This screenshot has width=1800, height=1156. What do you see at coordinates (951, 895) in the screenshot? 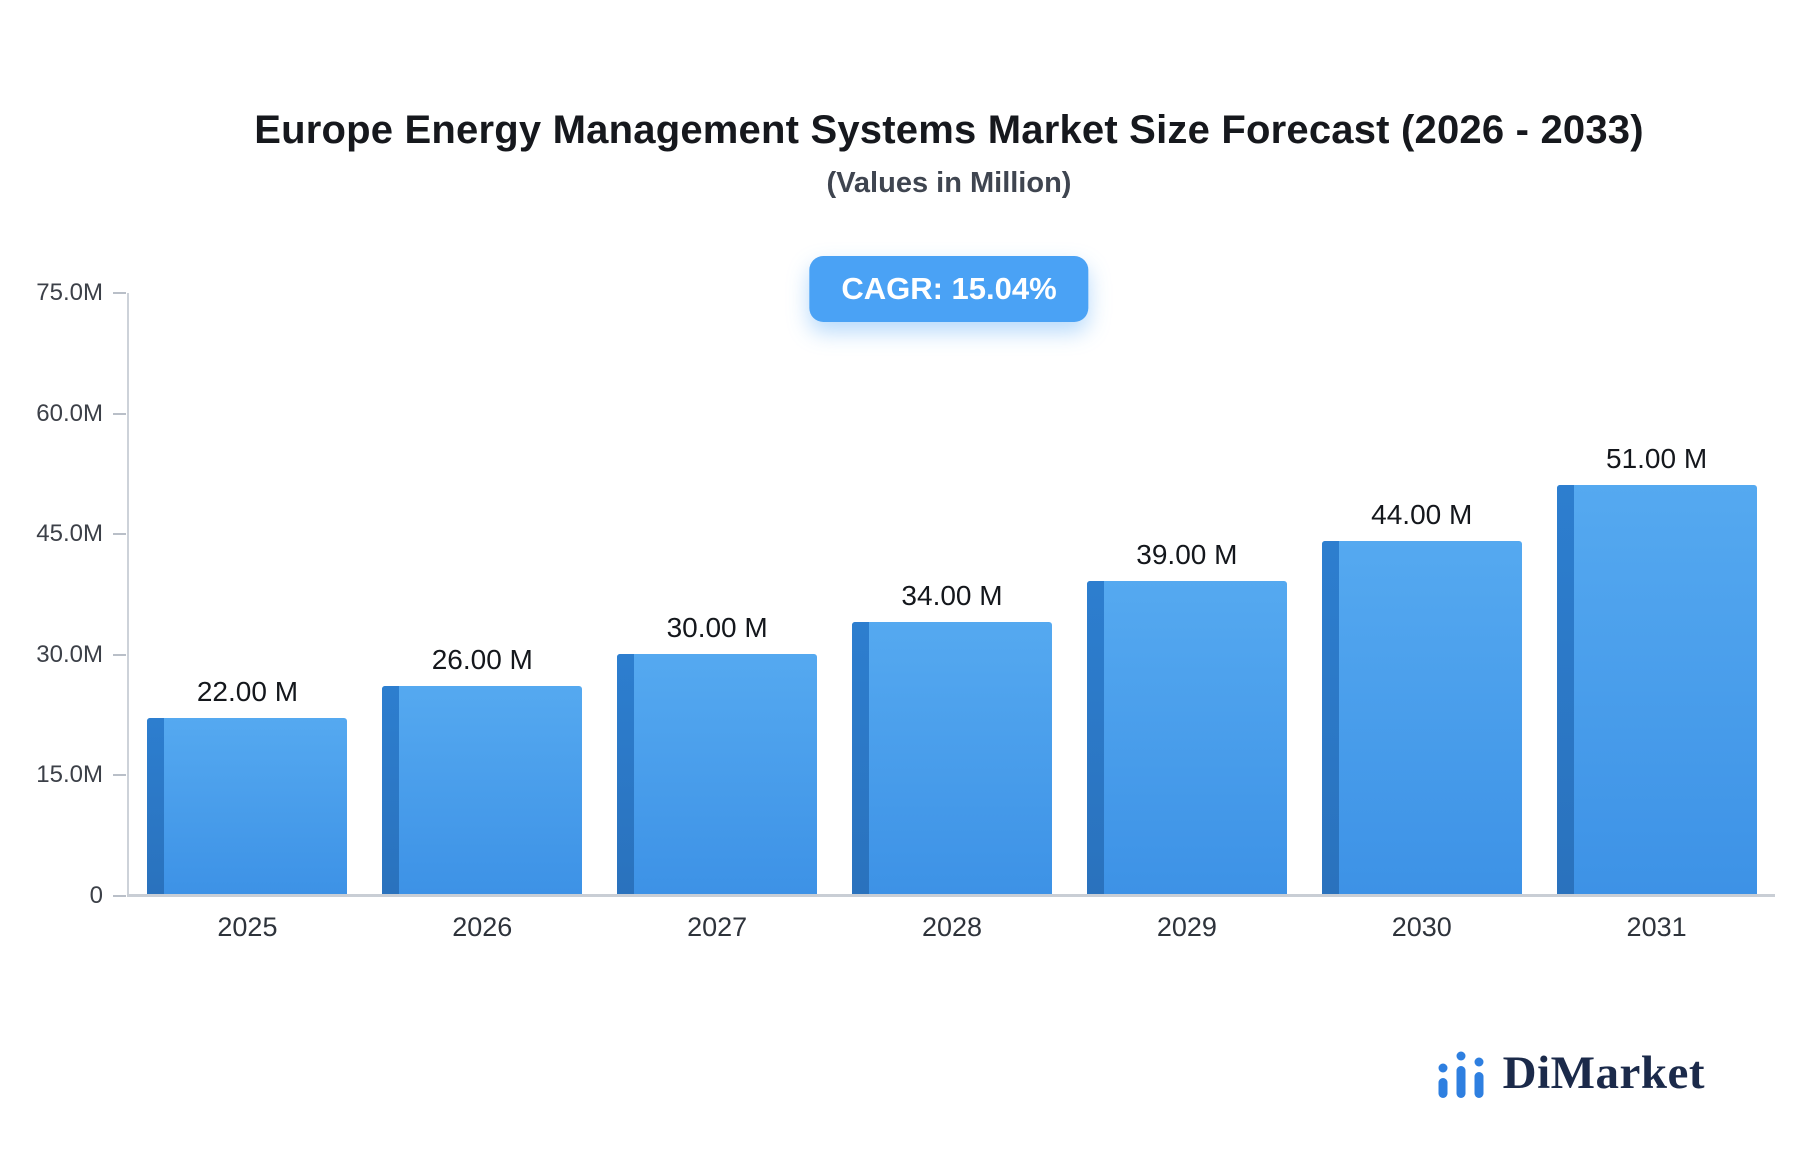
I see `x-axis-line` at bounding box center [951, 895].